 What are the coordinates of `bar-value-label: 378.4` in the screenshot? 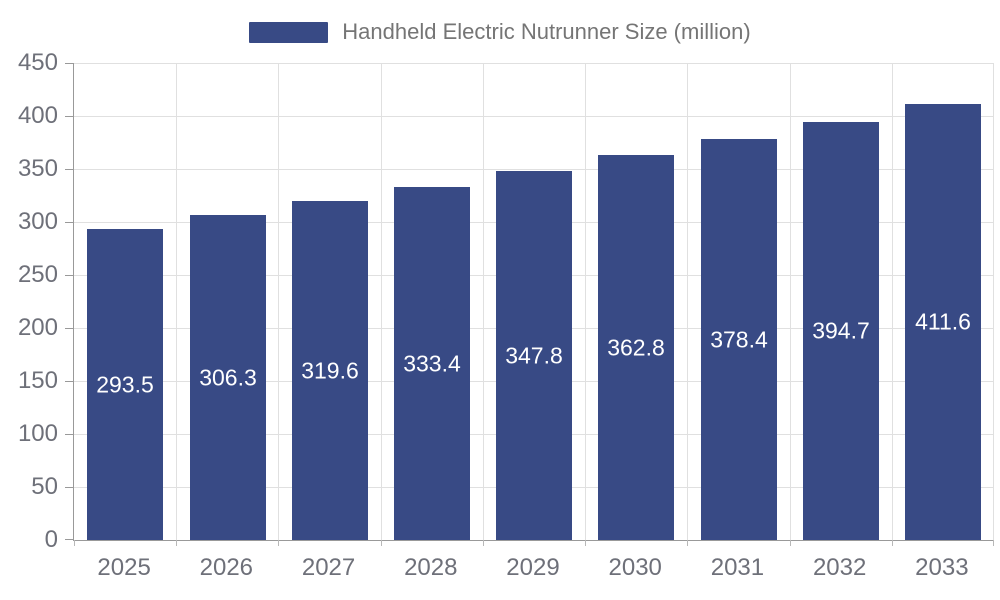 It's located at (739, 339).